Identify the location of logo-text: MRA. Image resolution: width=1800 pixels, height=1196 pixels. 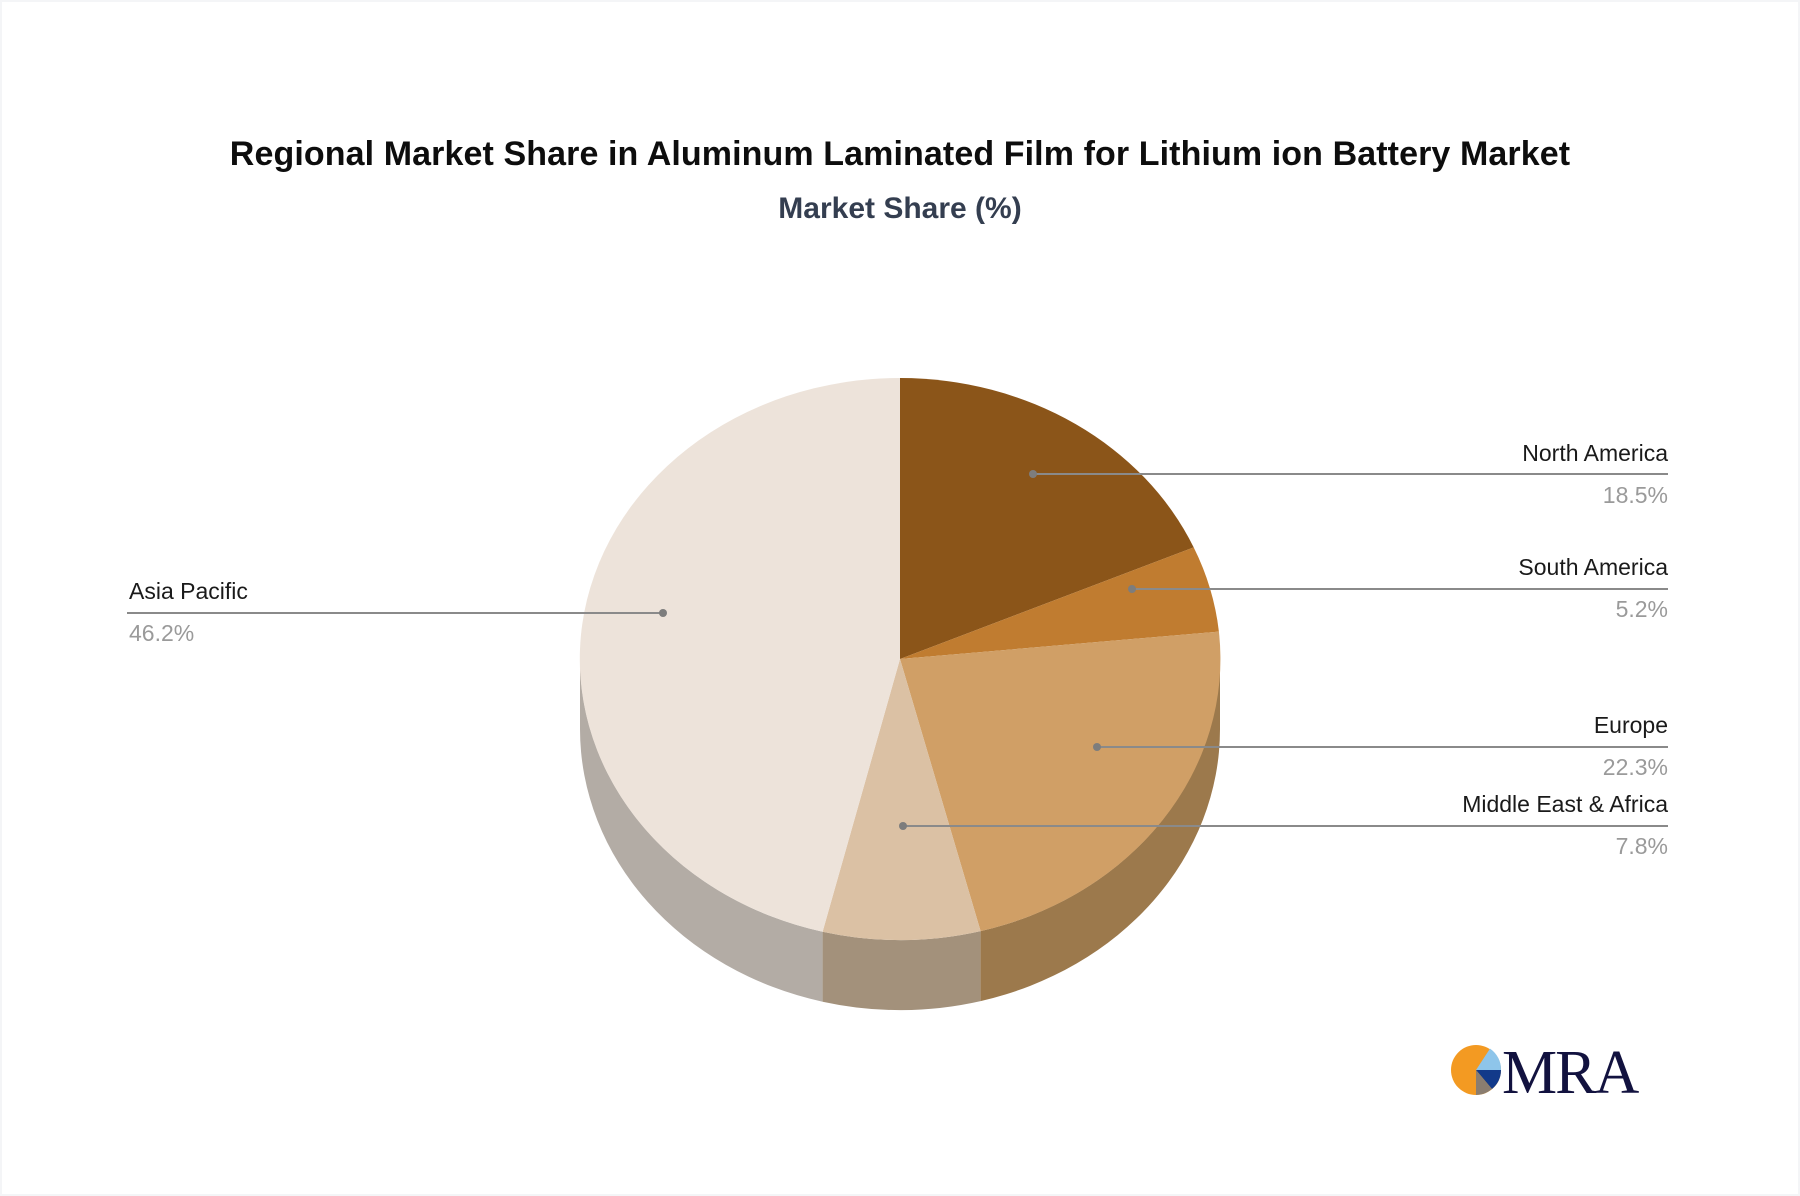
(1570, 1073).